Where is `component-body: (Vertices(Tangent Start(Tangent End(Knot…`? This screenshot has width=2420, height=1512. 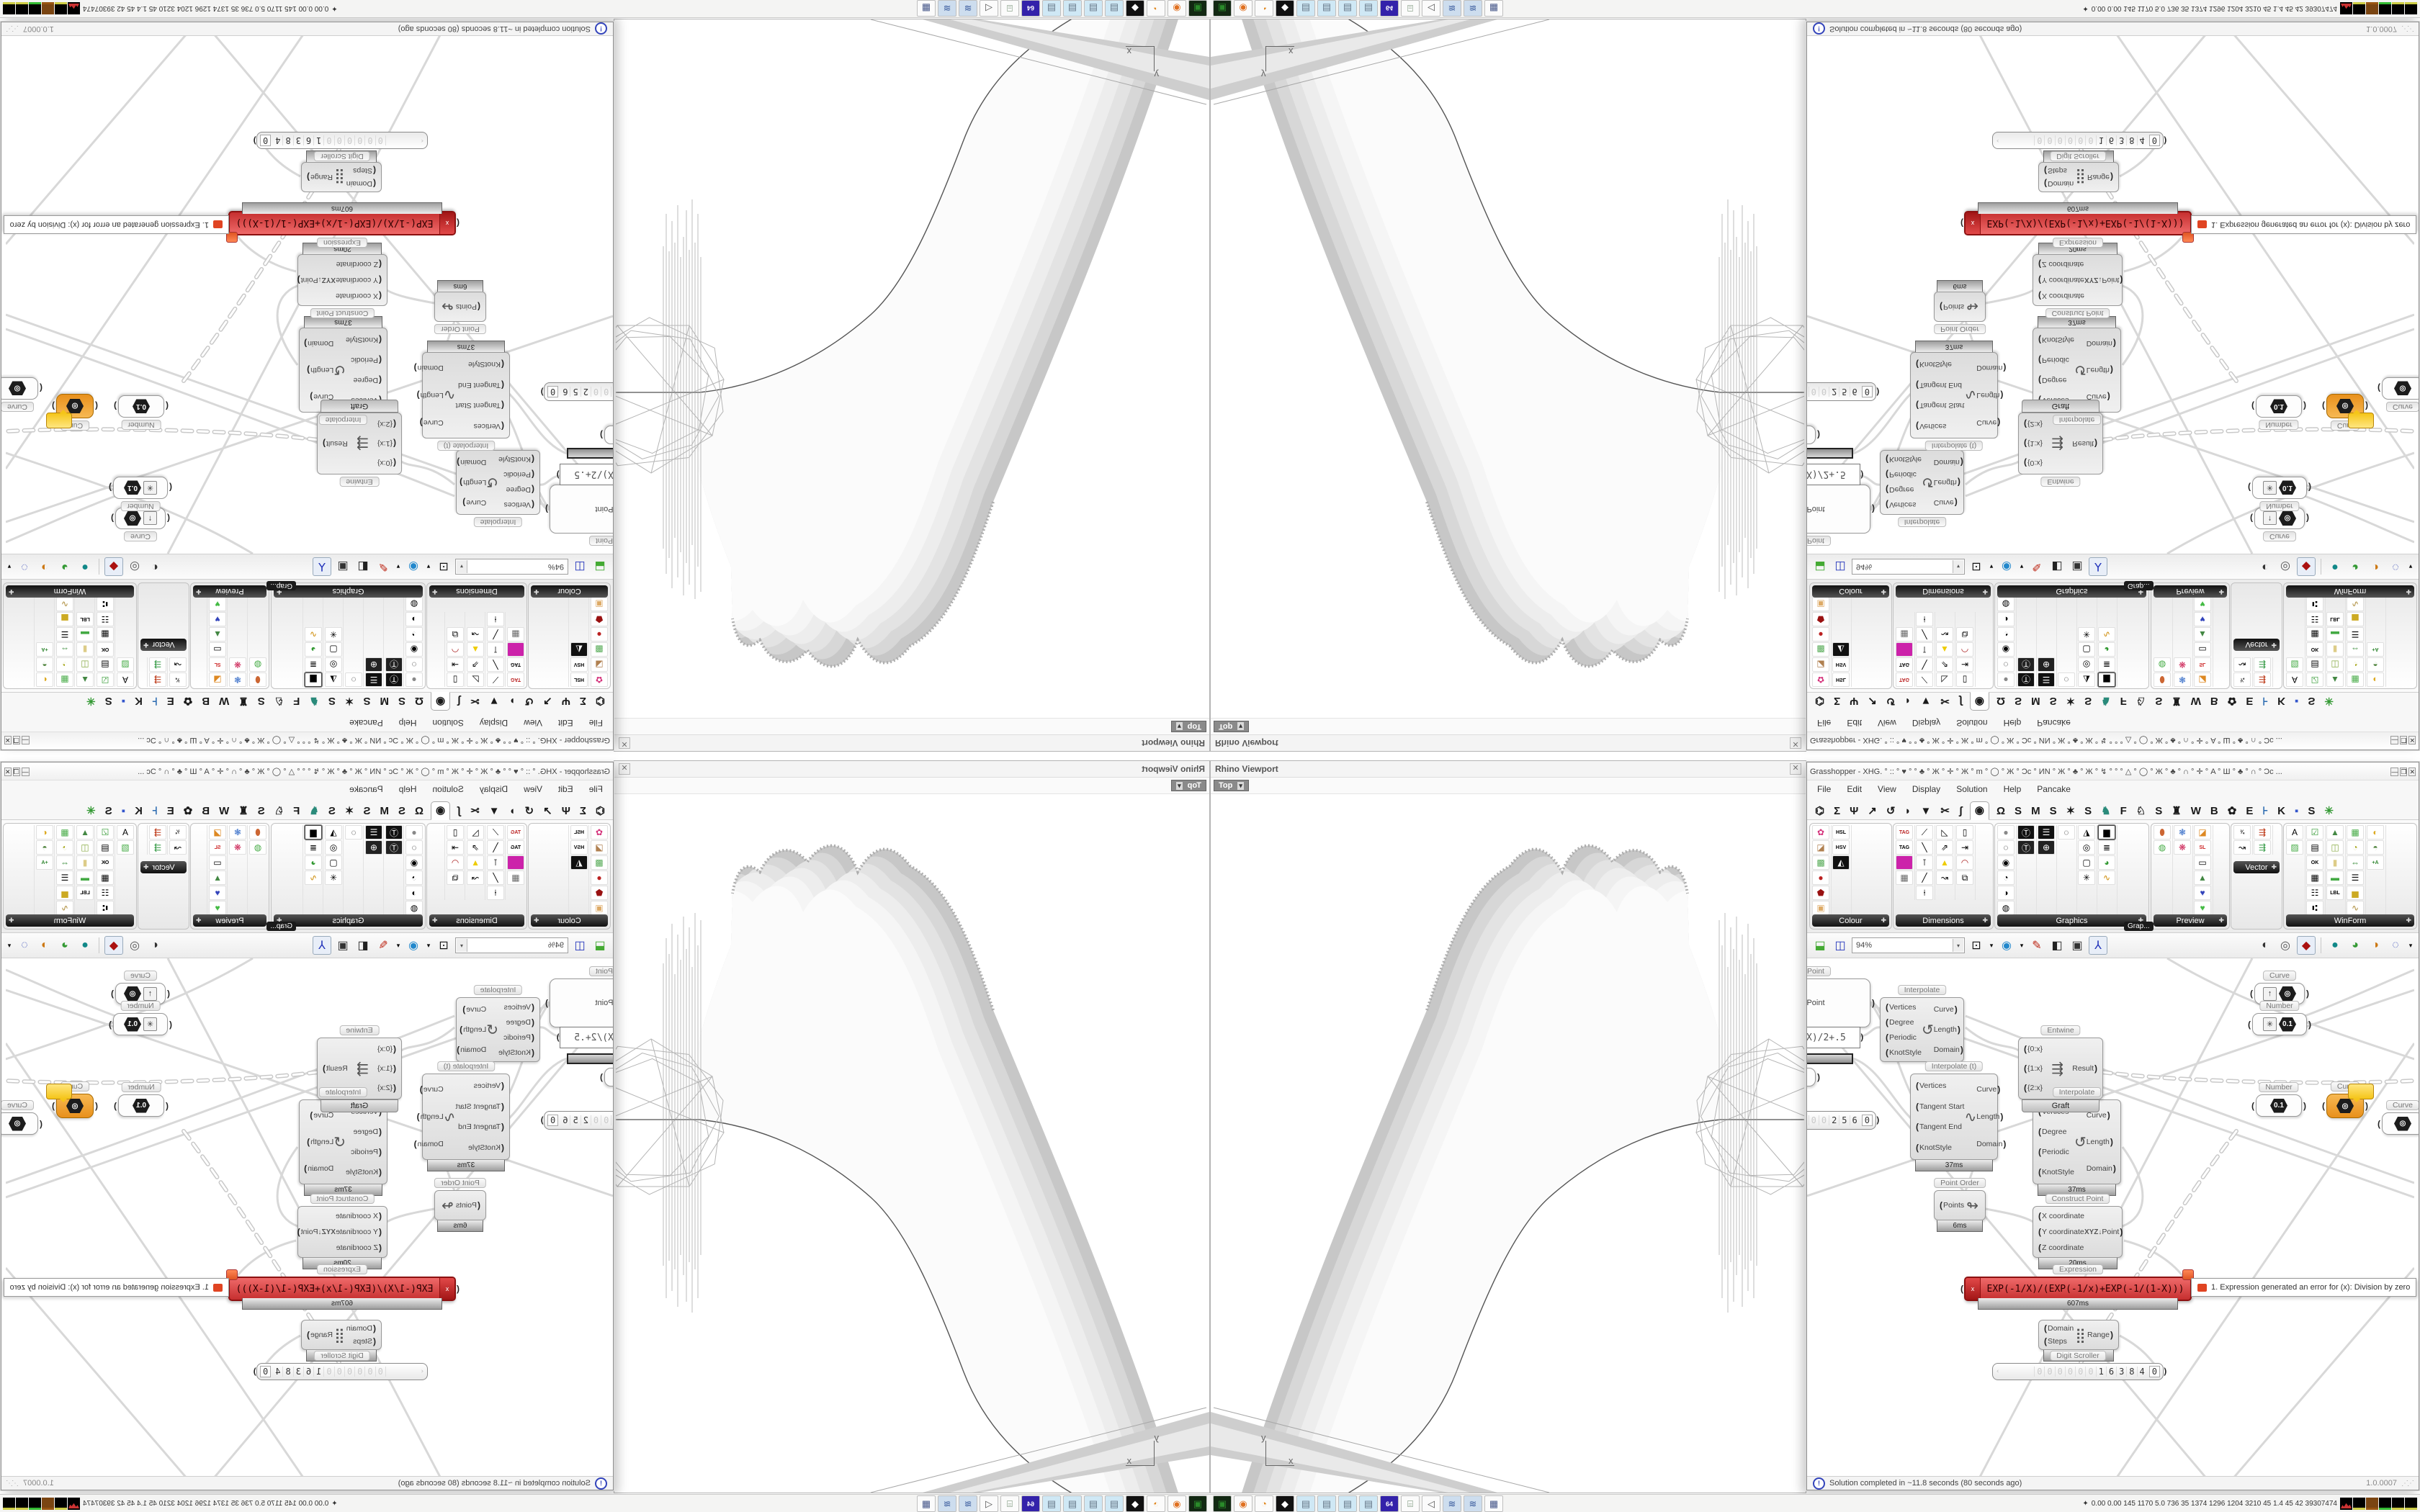 component-body: (Vertices(Tangent Start(Tangent End(Knot… is located at coordinates (1958, 395).